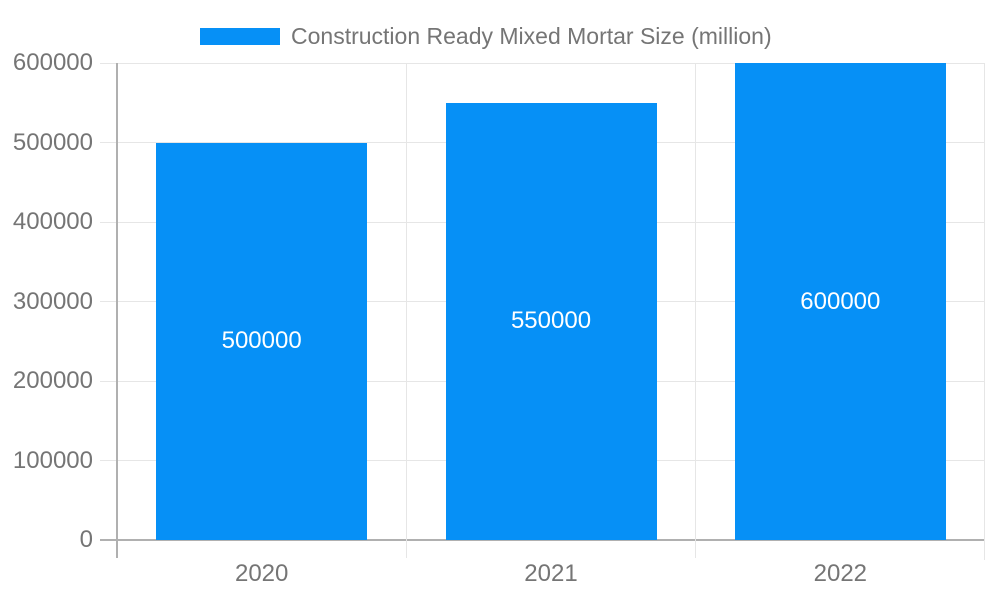 This screenshot has height=600, width=1000. I want to click on y-axis-tick-label: 600000, so click(52, 62).